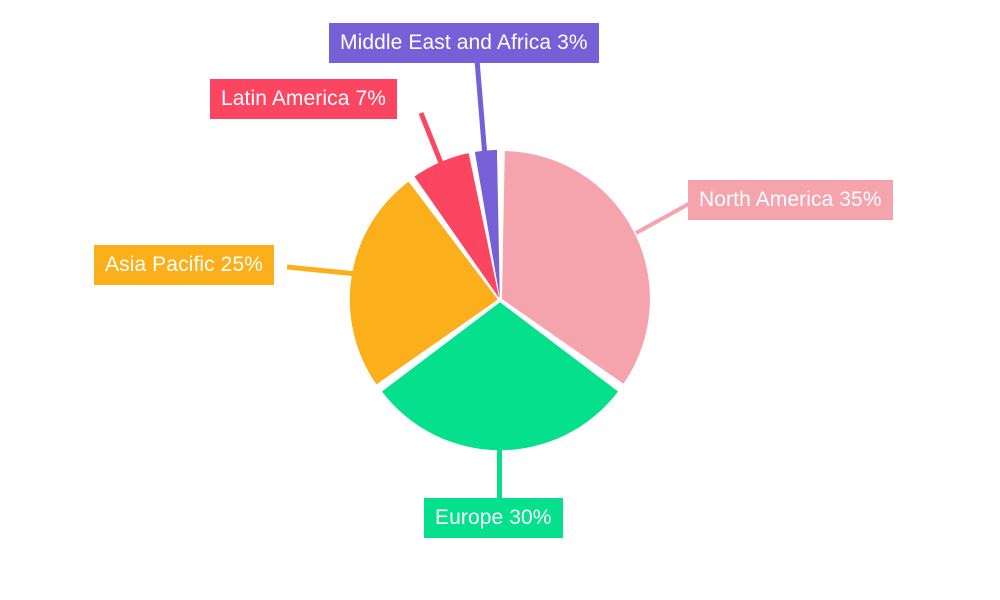 This screenshot has height=600, width=1000. I want to click on pie-label-europe: Europe 30%, so click(493, 518).